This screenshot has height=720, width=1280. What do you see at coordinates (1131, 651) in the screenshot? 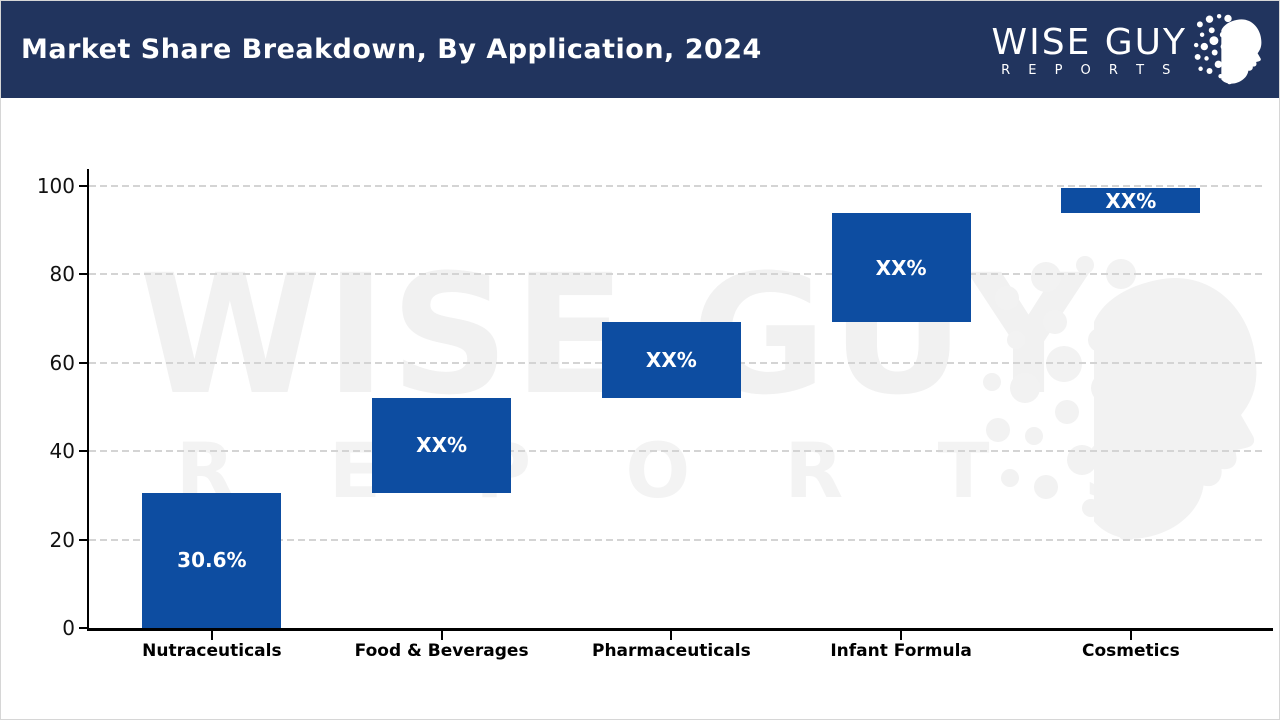
I see `x-tick-label: Cosmetics` at bounding box center [1131, 651].